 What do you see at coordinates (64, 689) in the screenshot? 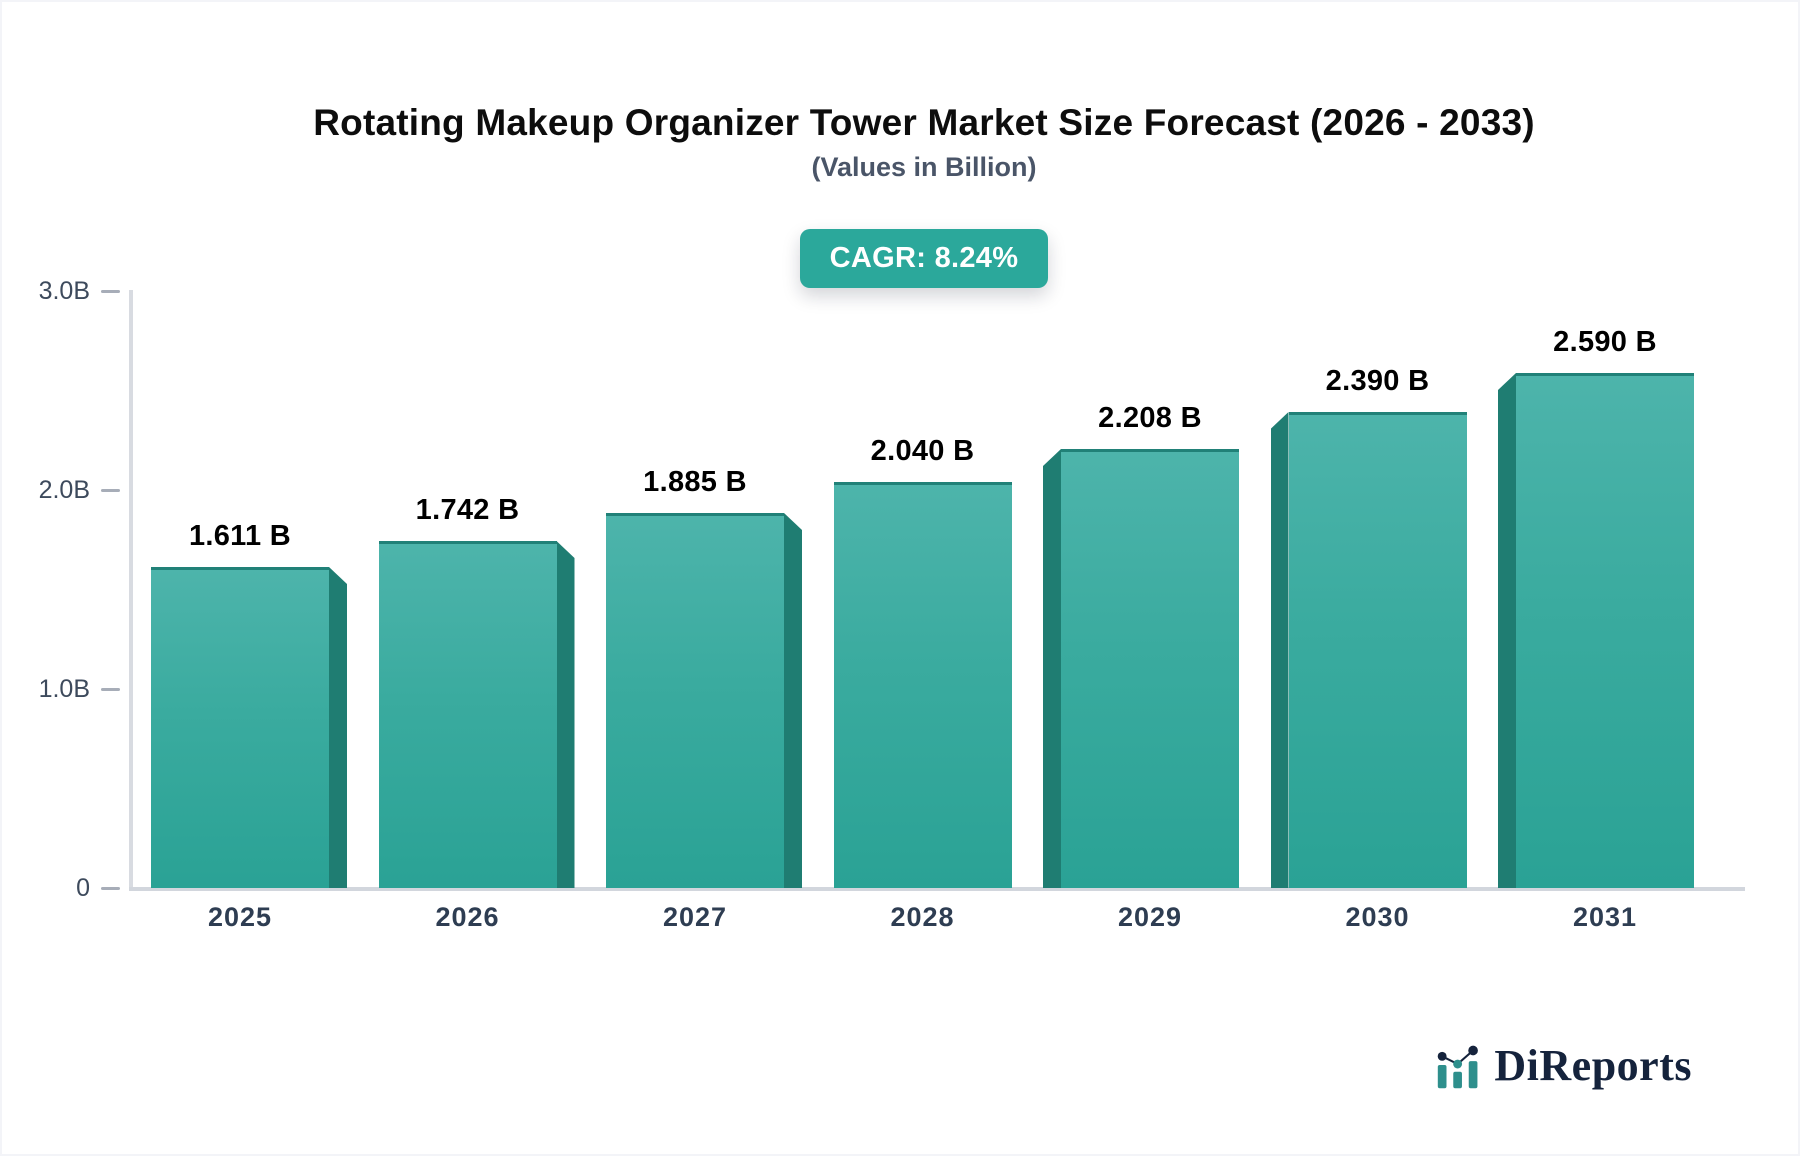
I see `y-tick-label: 1.0B` at bounding box center [64, 689].